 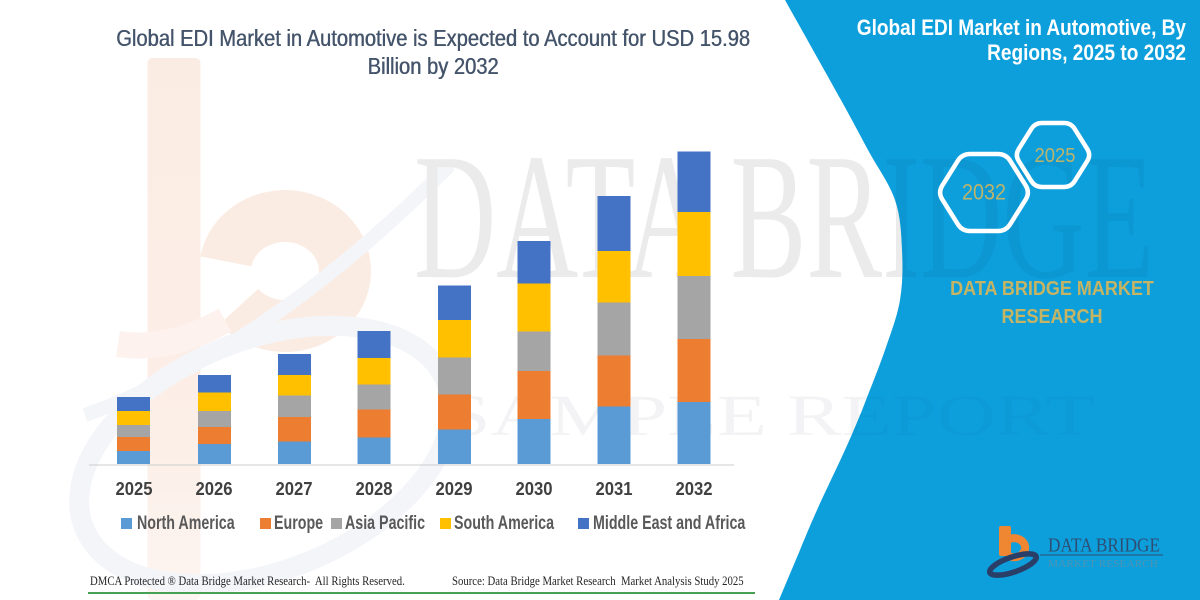 What do you see at coordinates (984, 192) in the screenshot?
I see `svg-text: 2032` at bounding box center [984, 192].